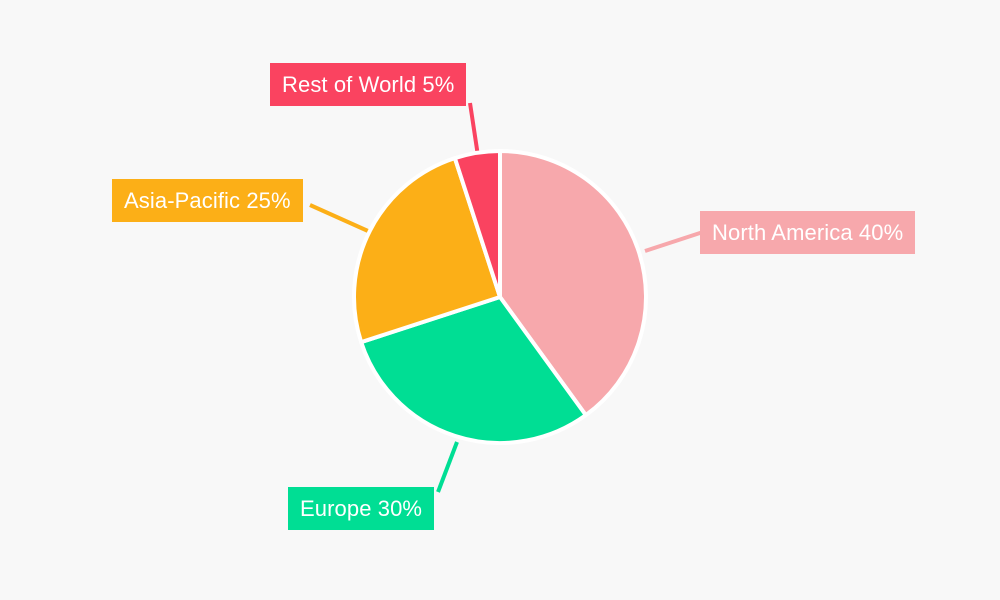  Describe the element at coordinates (477, 224) in the screenshot. I see `pie-slice-rest-of-world` at that location.